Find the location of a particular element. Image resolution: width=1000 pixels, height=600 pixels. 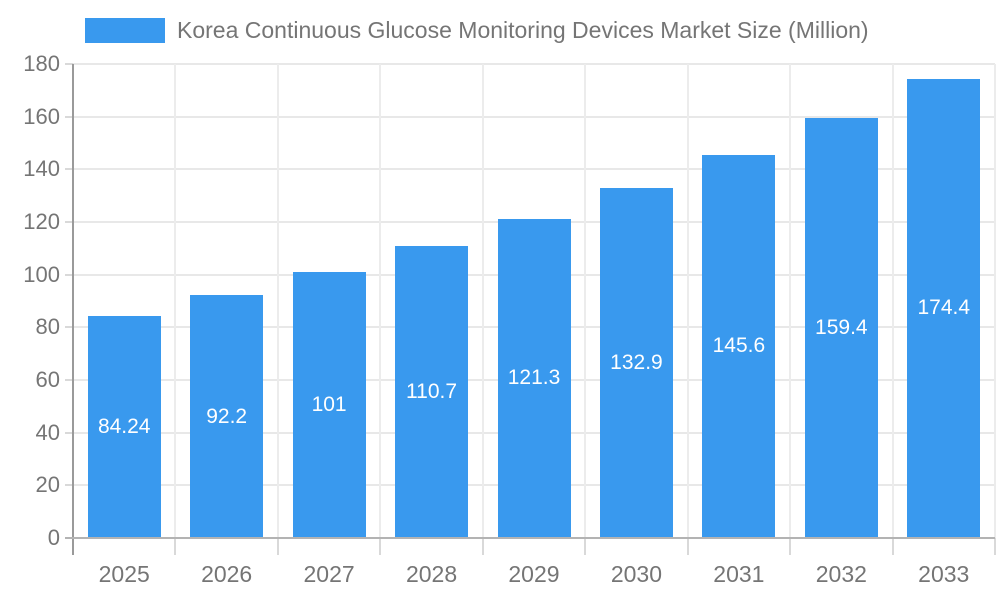

y-axis-label: 0 is located at coordinates (53, 537).